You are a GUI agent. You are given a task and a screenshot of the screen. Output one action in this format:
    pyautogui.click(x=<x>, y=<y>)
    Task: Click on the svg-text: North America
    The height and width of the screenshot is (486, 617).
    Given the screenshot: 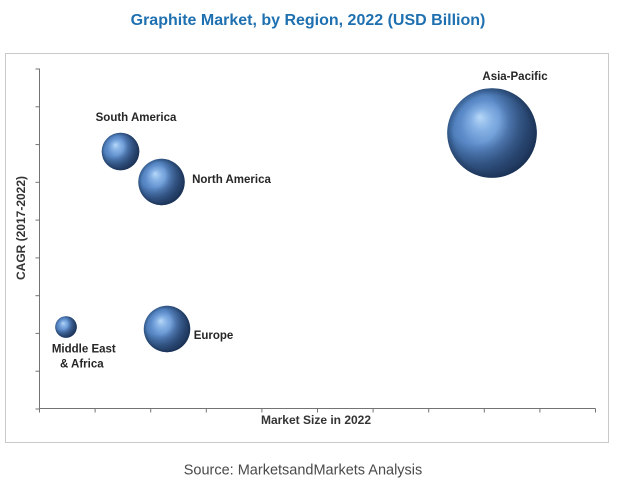 What is the action you would take?
    pyautogui.click(x=231, y=180)
    